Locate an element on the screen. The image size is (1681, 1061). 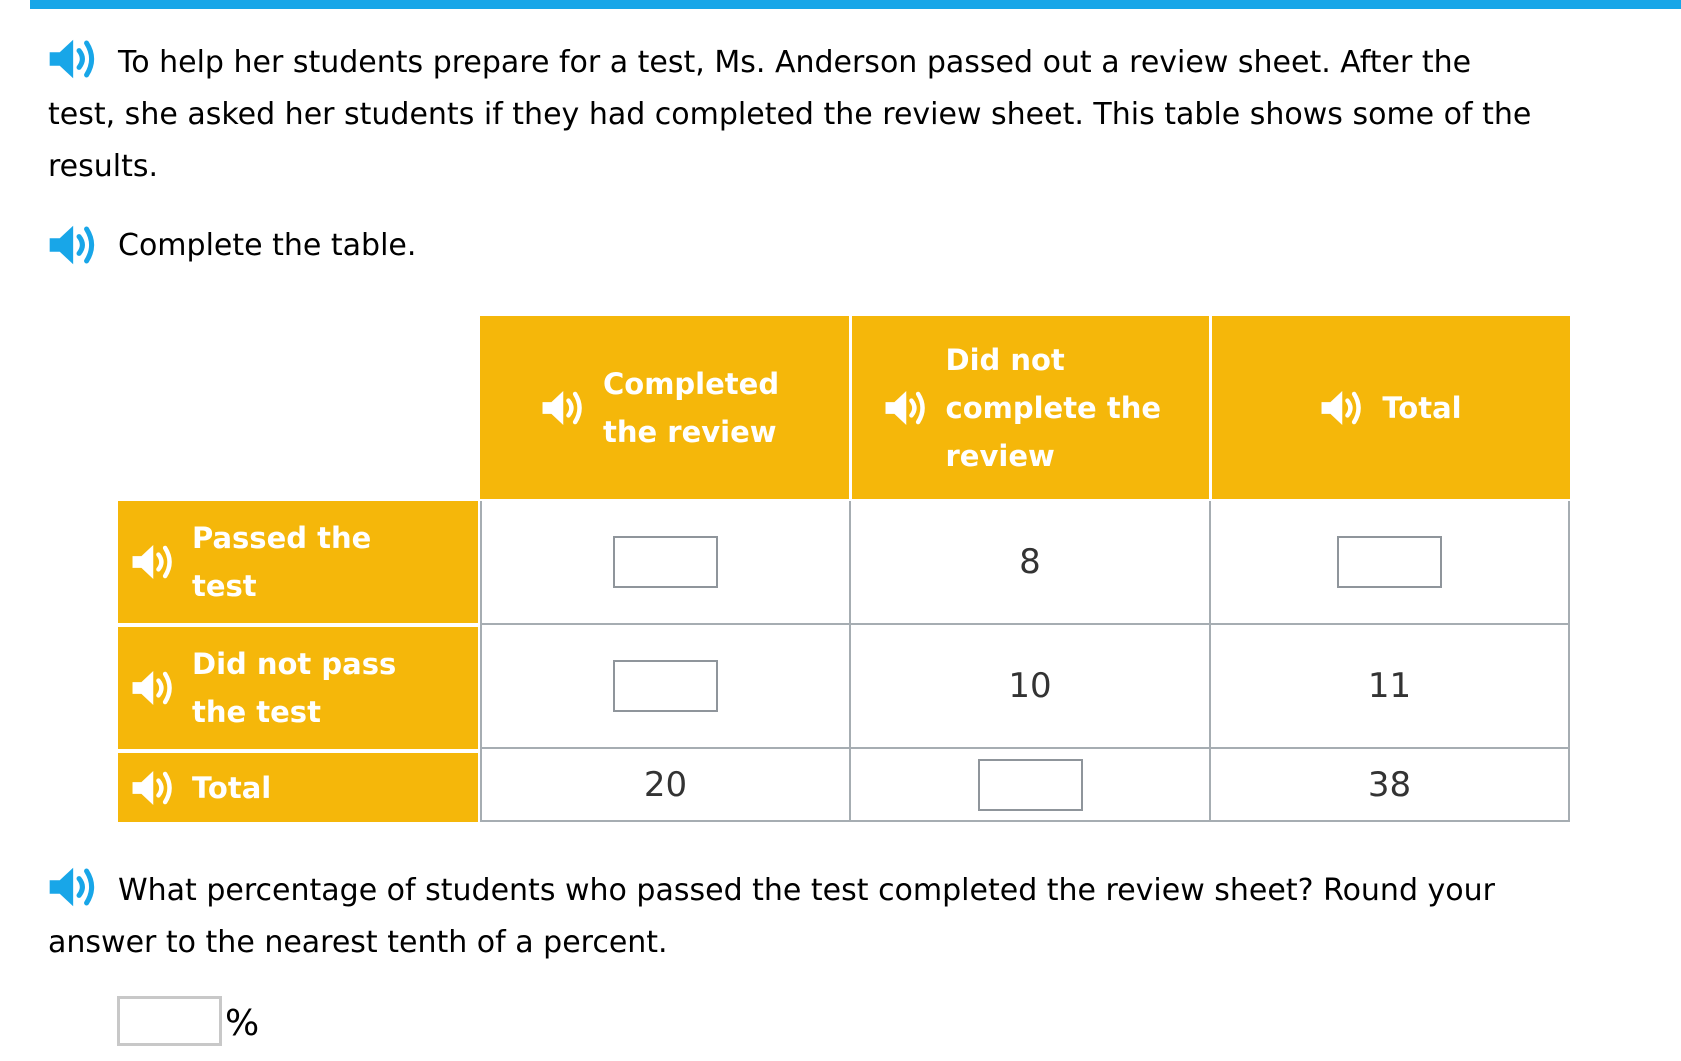
col-header-did-not-complete: Did not complete the review is located at coordinates (1030, 407).